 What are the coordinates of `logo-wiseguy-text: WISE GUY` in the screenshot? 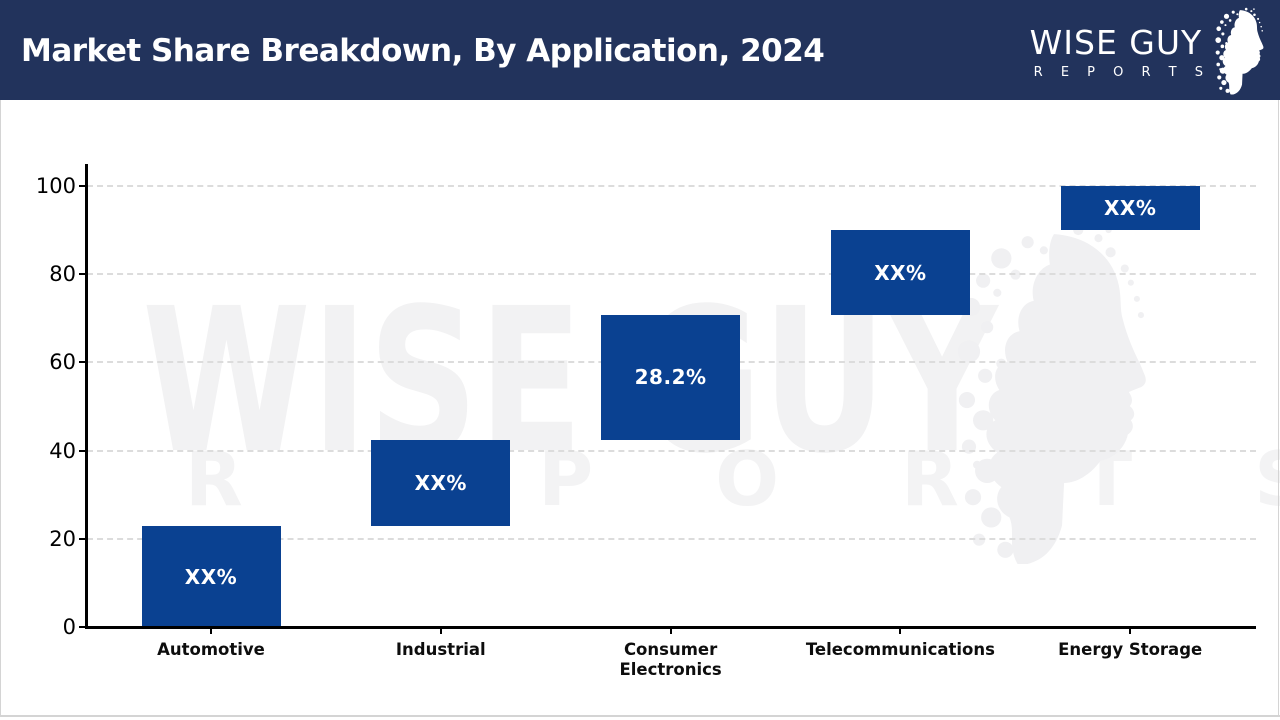 It's located at (1116, 42).